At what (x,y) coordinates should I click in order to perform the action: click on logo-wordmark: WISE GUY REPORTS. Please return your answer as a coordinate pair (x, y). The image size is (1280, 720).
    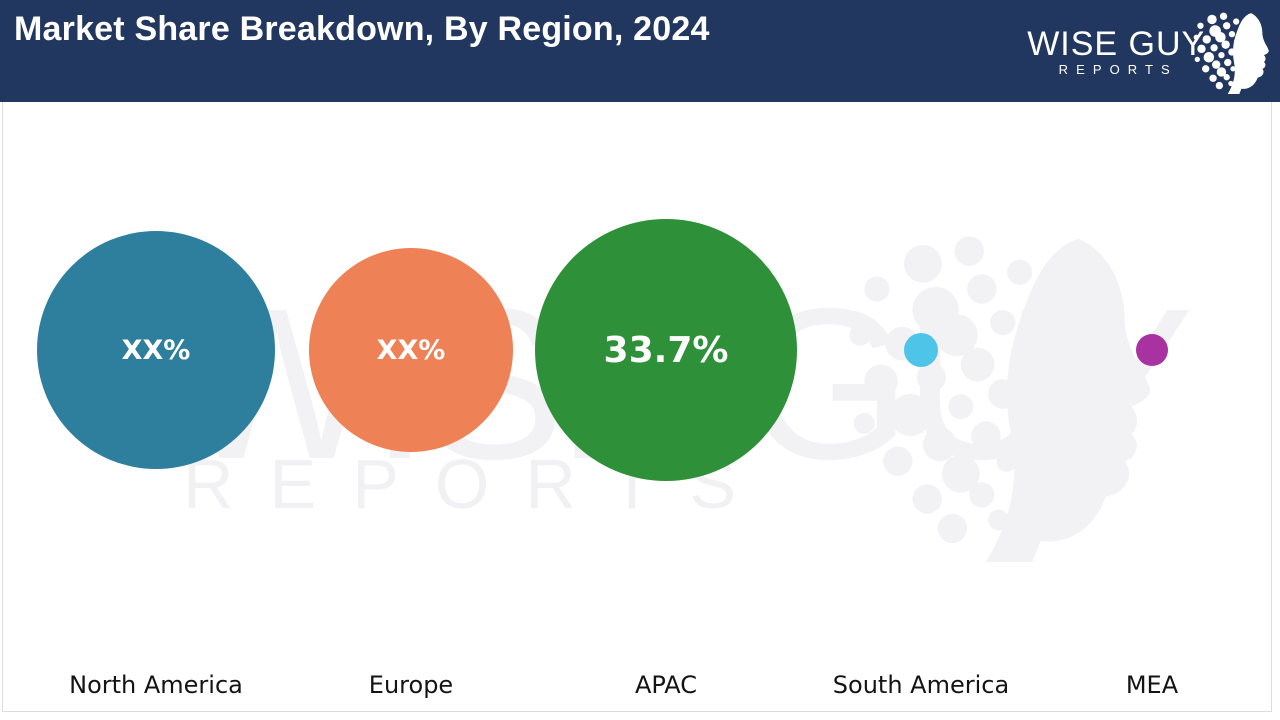
    Looking at the image, I should click on (1116, 51).